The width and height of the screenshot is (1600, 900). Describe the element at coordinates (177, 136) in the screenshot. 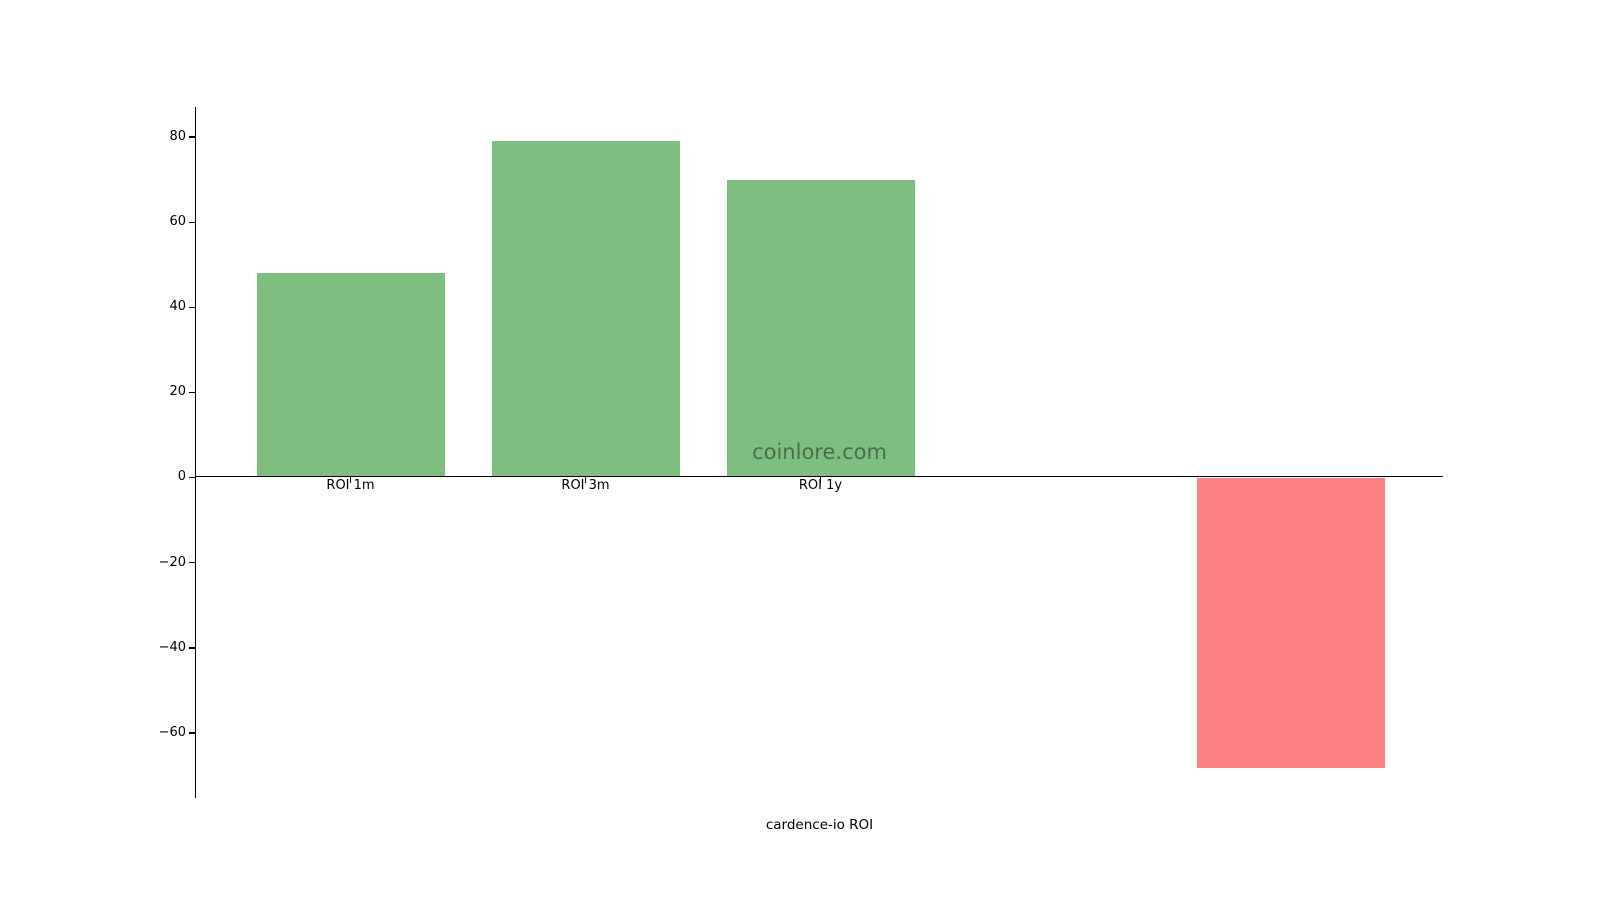

I see `y-tick-label-80: 80` at that location.